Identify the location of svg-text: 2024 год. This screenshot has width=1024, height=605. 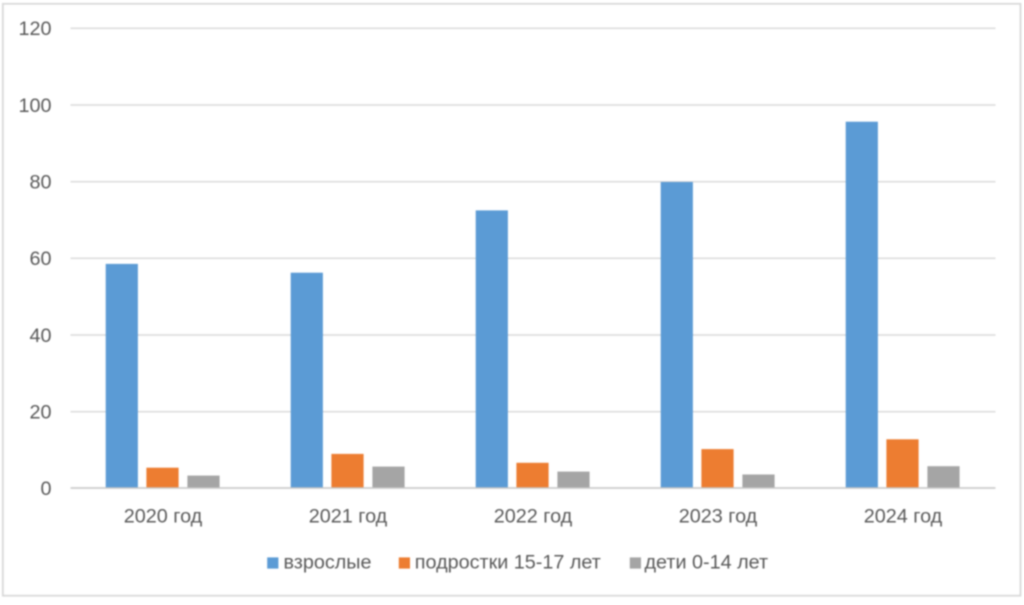
(903, 517).